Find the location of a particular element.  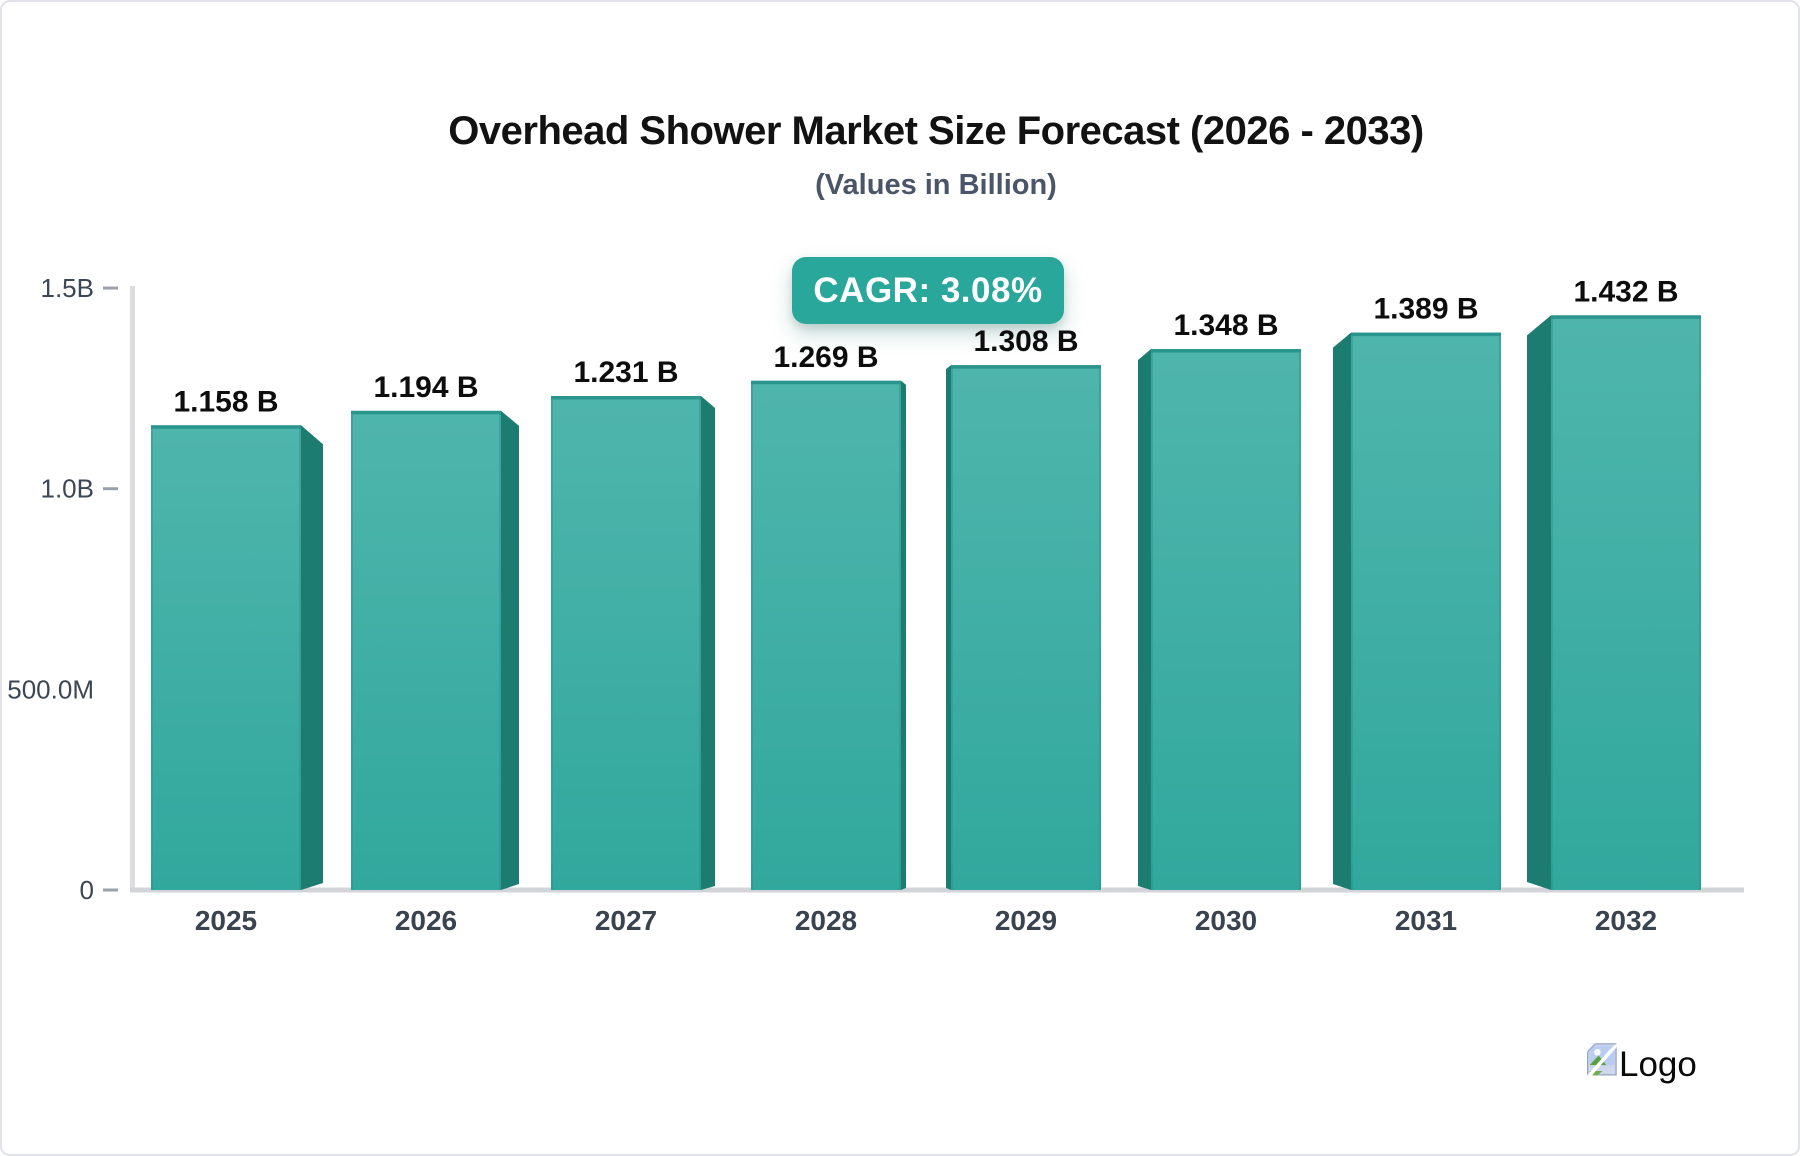

y-axis-line is located at coordinates (132, 588).